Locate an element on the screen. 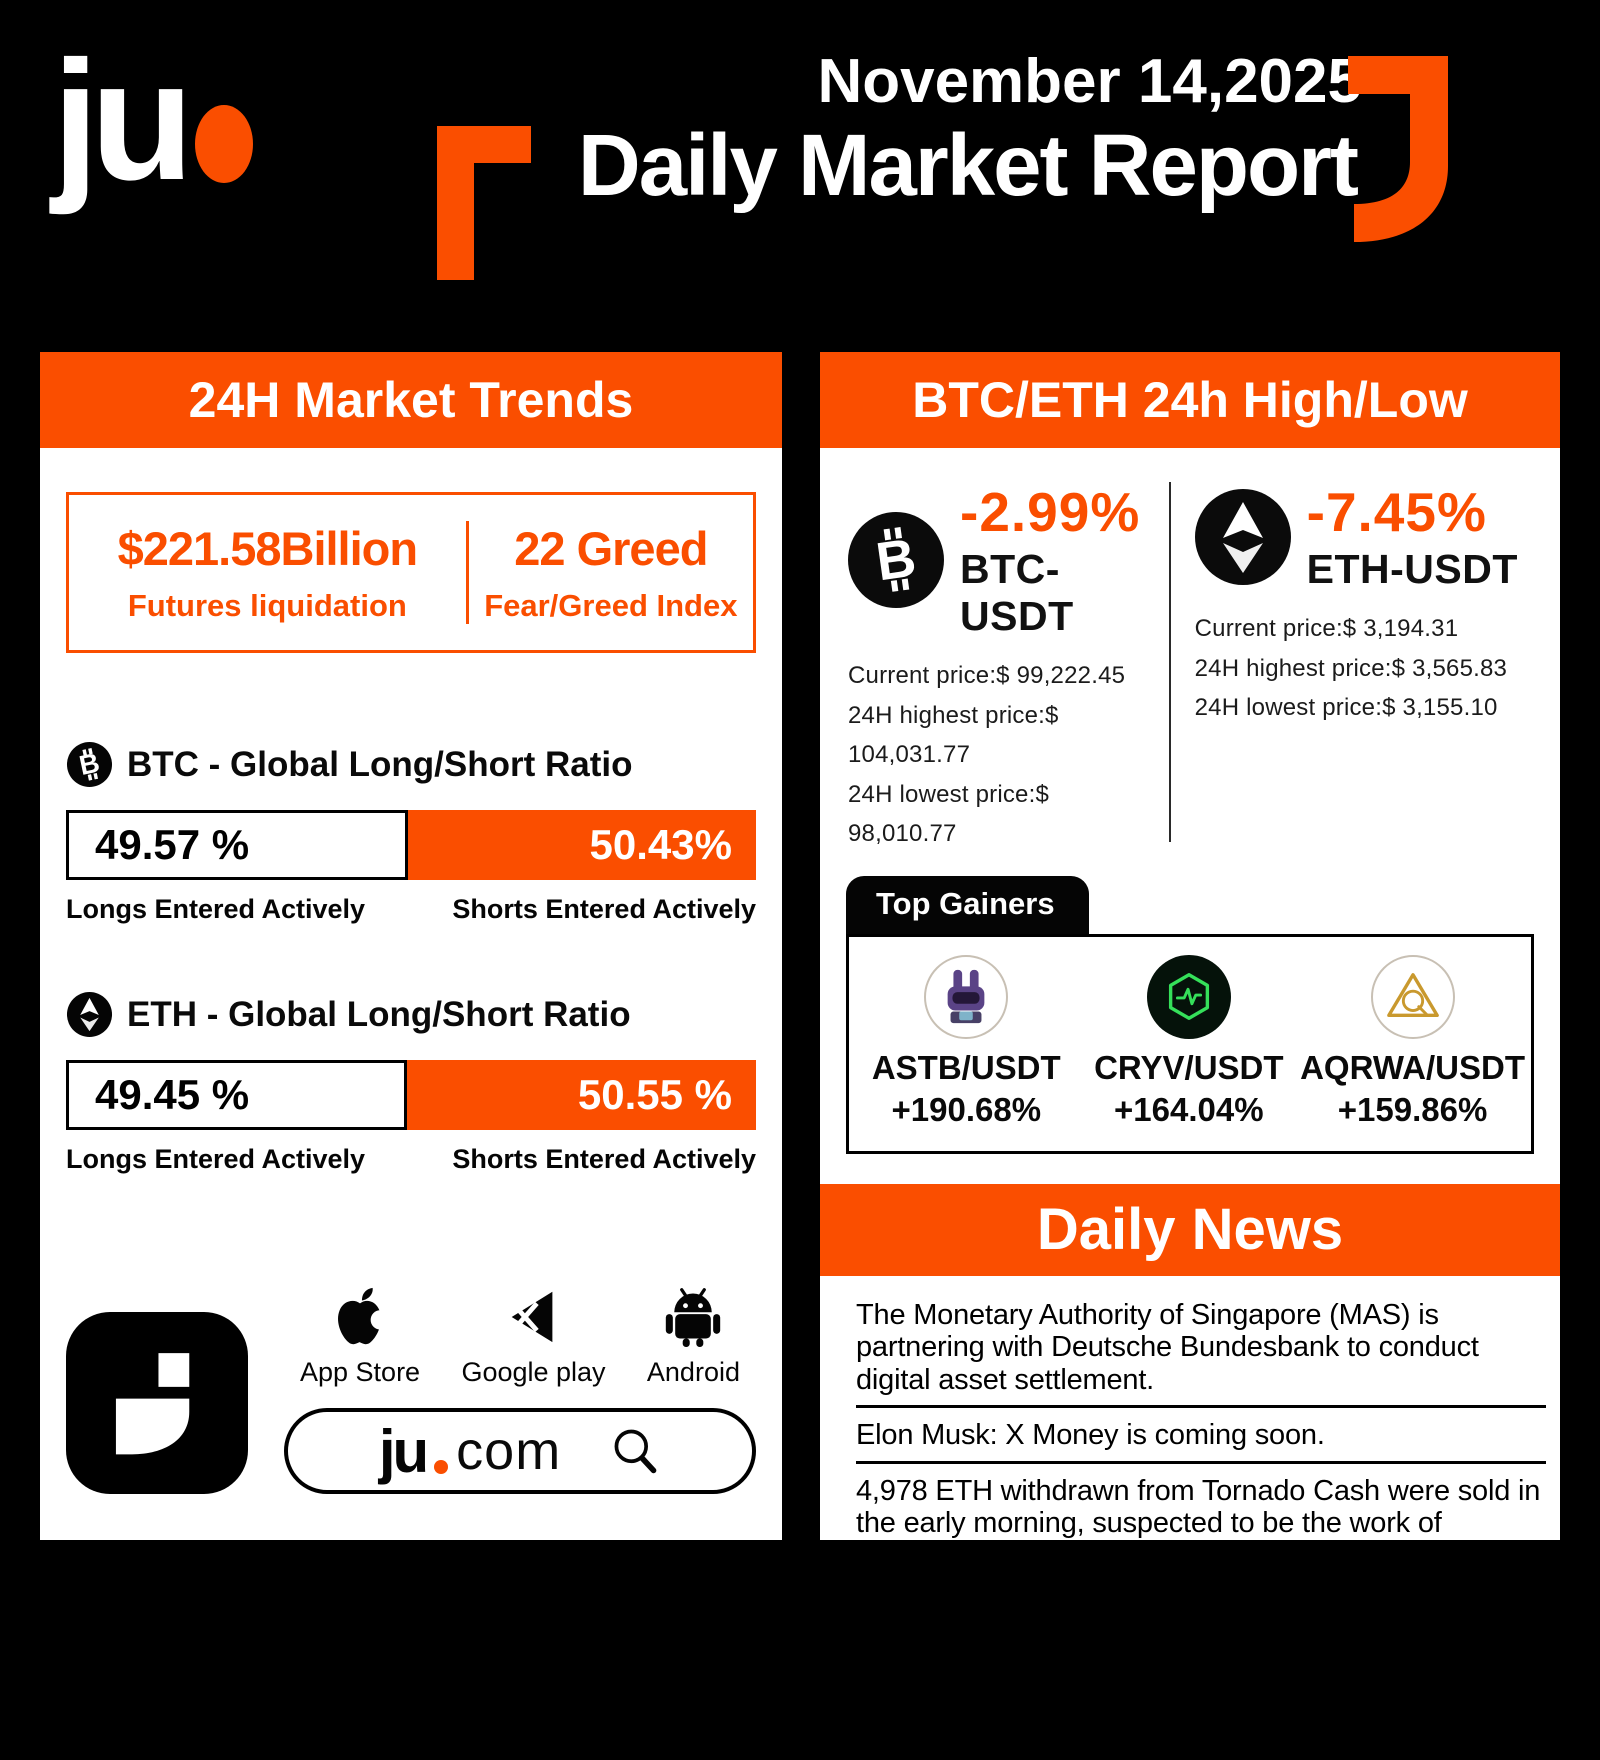 The height and width of the screenshot is (1760, 1600). aqrwa-token-icon is located at coordinates (1412, 996).